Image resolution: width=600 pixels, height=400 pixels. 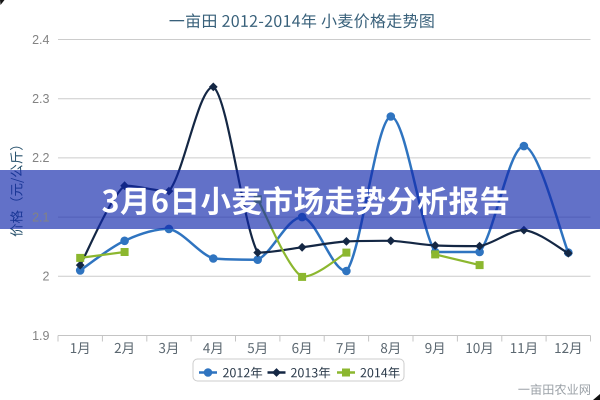 What do you see at coordinates (40, 336) in the screenshot?
I see `svg-text: 1.9` at bounding box center [40, 336].